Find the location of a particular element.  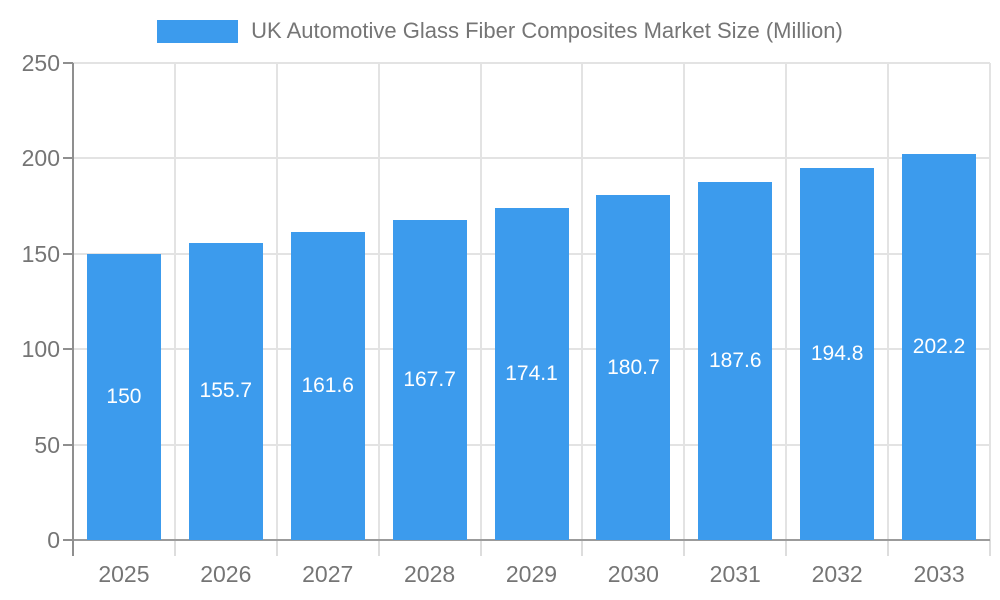

bar-value-label: 180.7 is located at coordinates (633, 367).